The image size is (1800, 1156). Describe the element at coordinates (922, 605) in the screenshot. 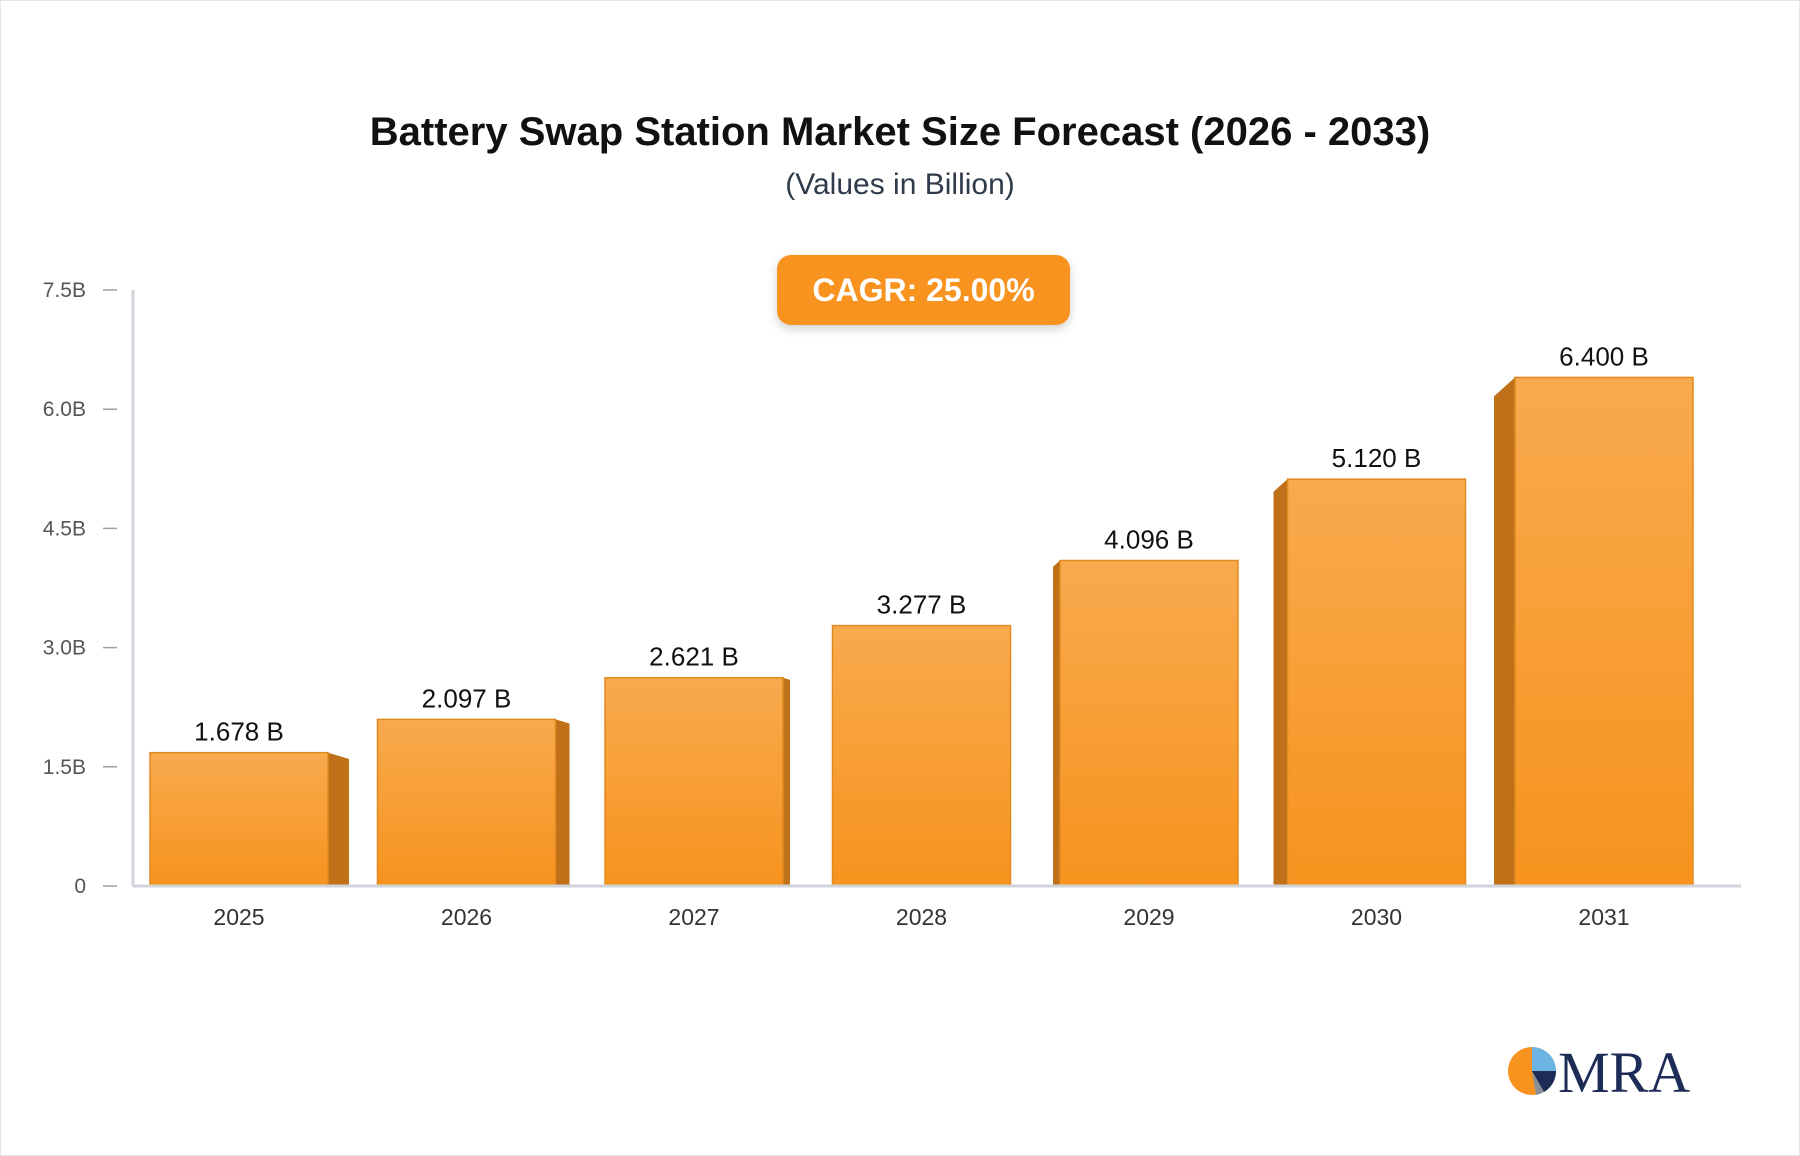

I see `data-label: 3.277 B` at that location.